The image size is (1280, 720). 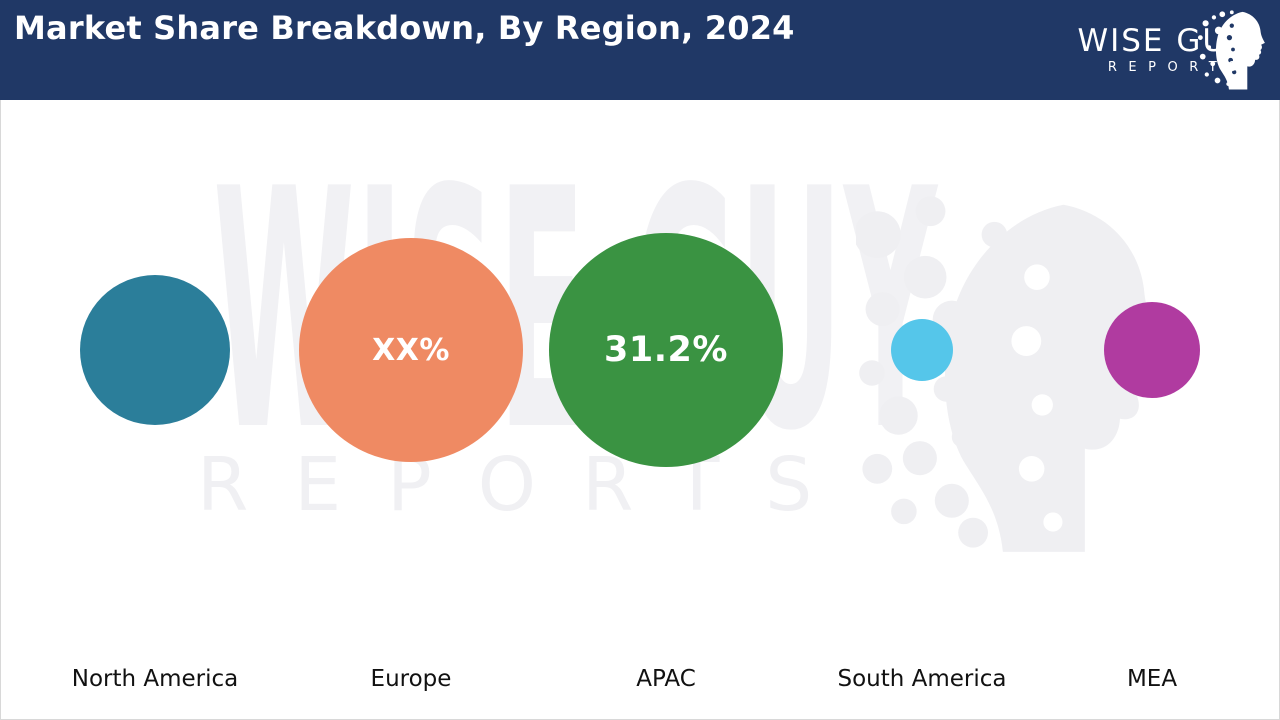 What do you see at coordinates (155, 679) in the screenshot?
I see `region-label-north-america: North America` at bounding box center [155, 679].